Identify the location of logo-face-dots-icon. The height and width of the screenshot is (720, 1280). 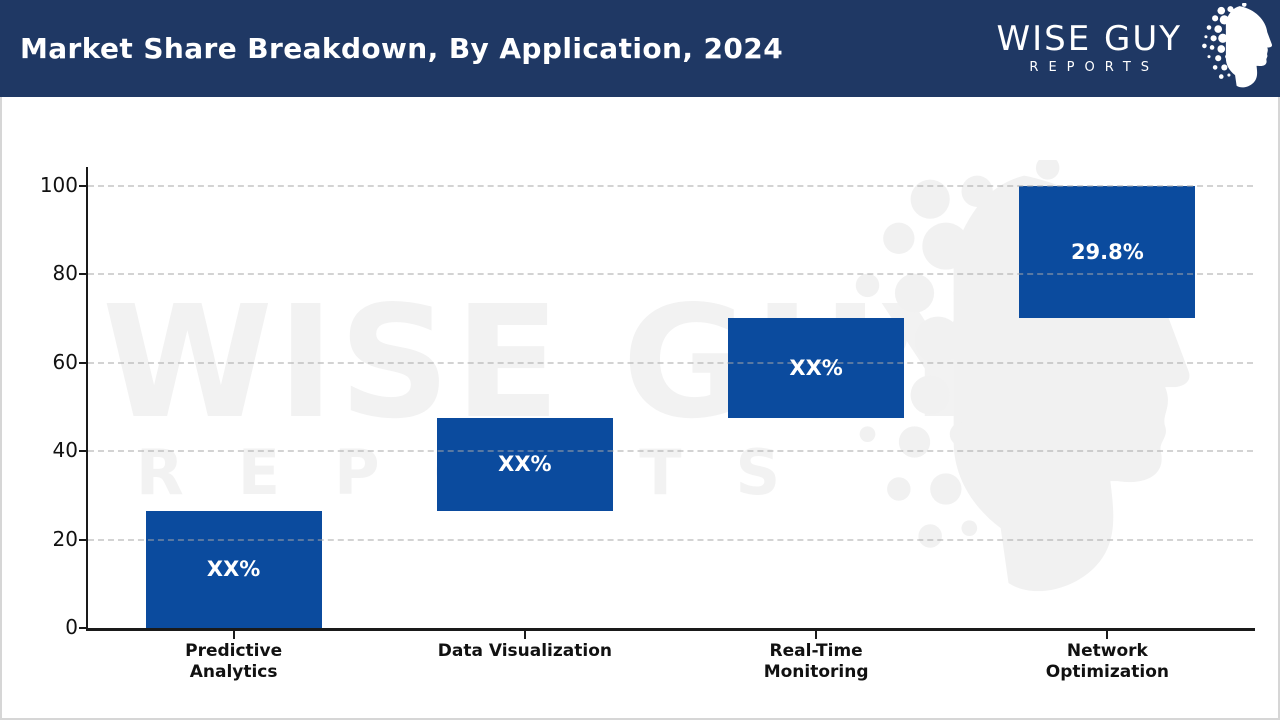
(1237, 44).